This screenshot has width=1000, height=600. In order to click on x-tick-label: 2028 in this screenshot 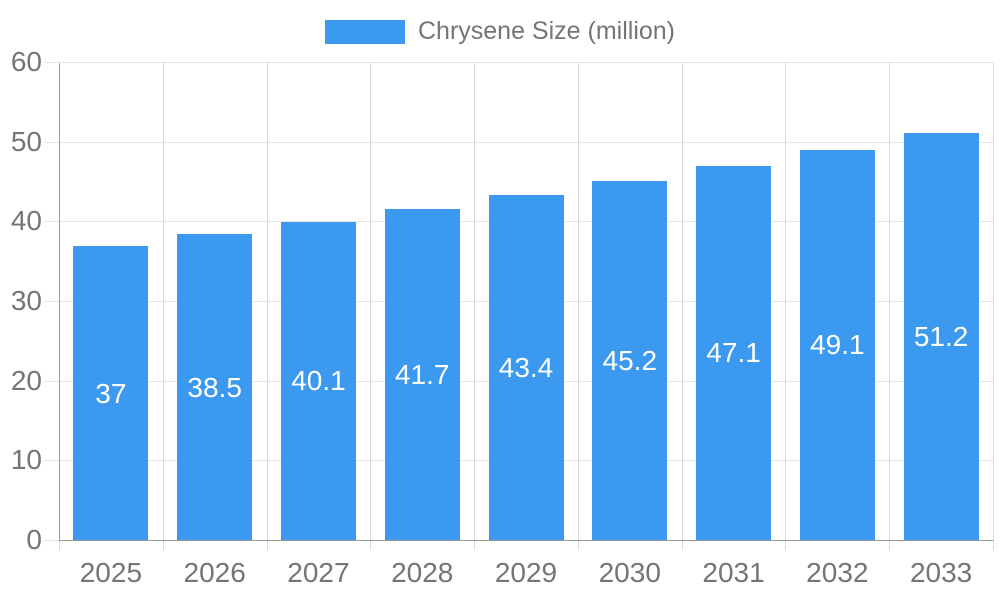, I will do `click(422, 572)`.